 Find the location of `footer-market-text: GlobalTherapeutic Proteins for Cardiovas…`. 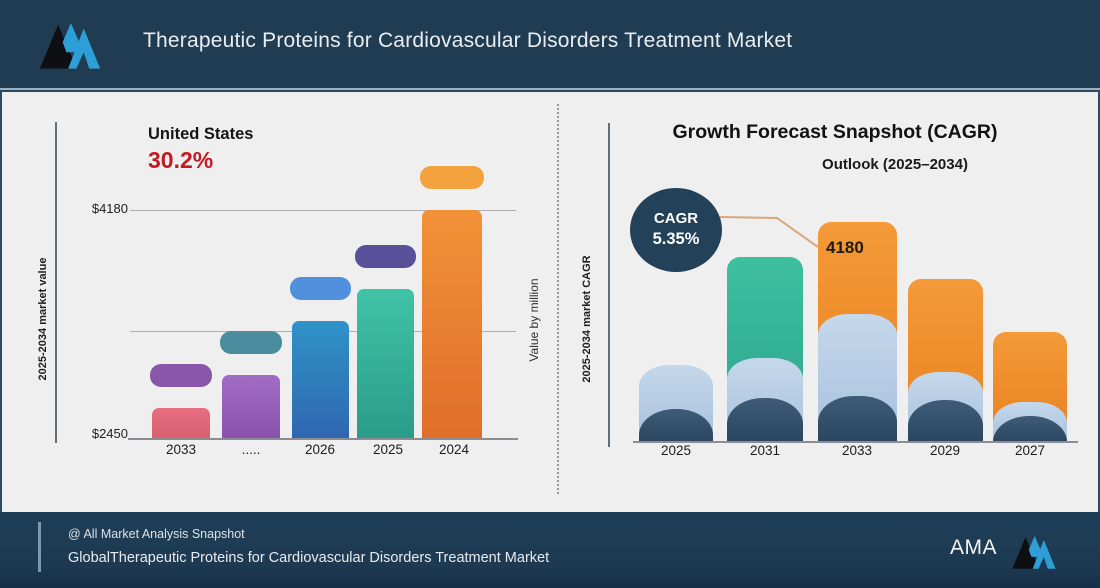

footer-market-text: GlobalTherapeutic Proteins for Cardiovas… is located at coordinates (309, 558).